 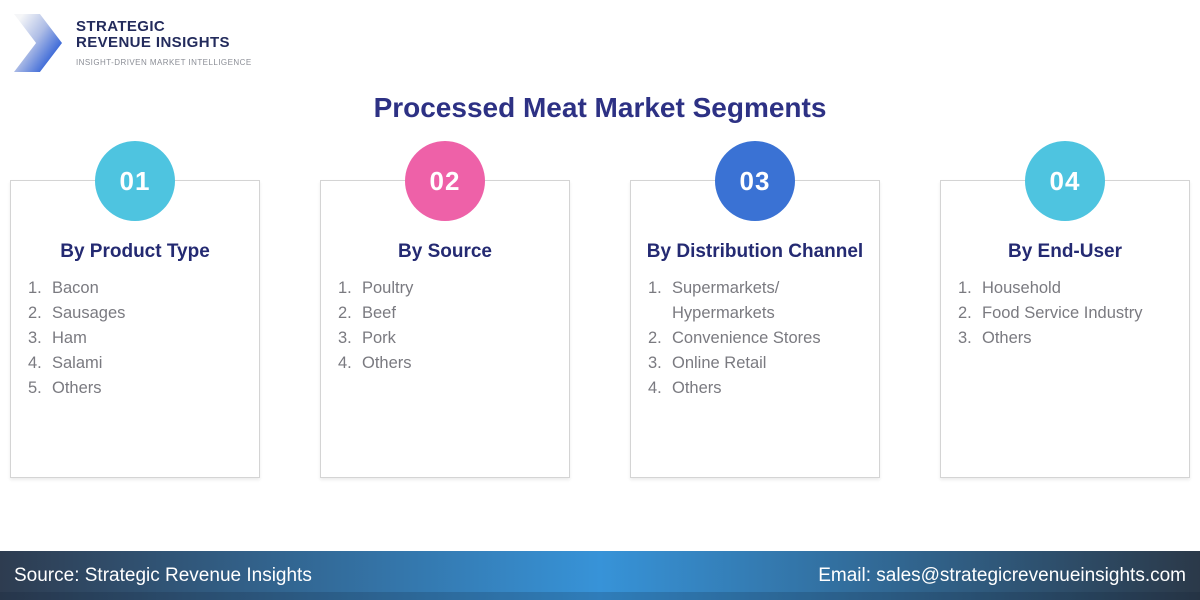 I want to click on list-item: 2. Beef, so click(x=449, y=313).